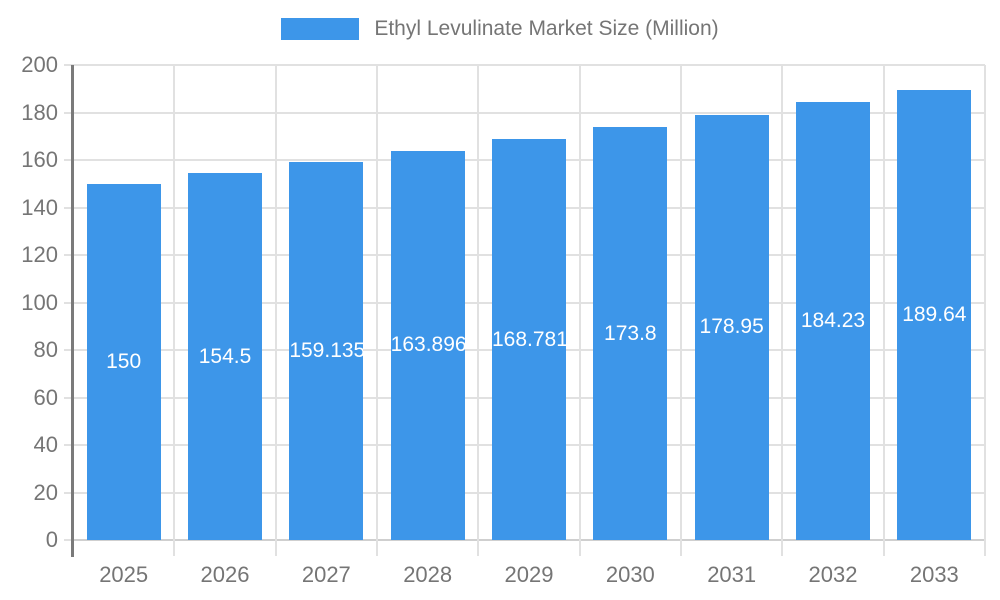 This screenshot has height=600, width=1000. I want to click on y-axis-tick-label: 200, so click(39, 64).